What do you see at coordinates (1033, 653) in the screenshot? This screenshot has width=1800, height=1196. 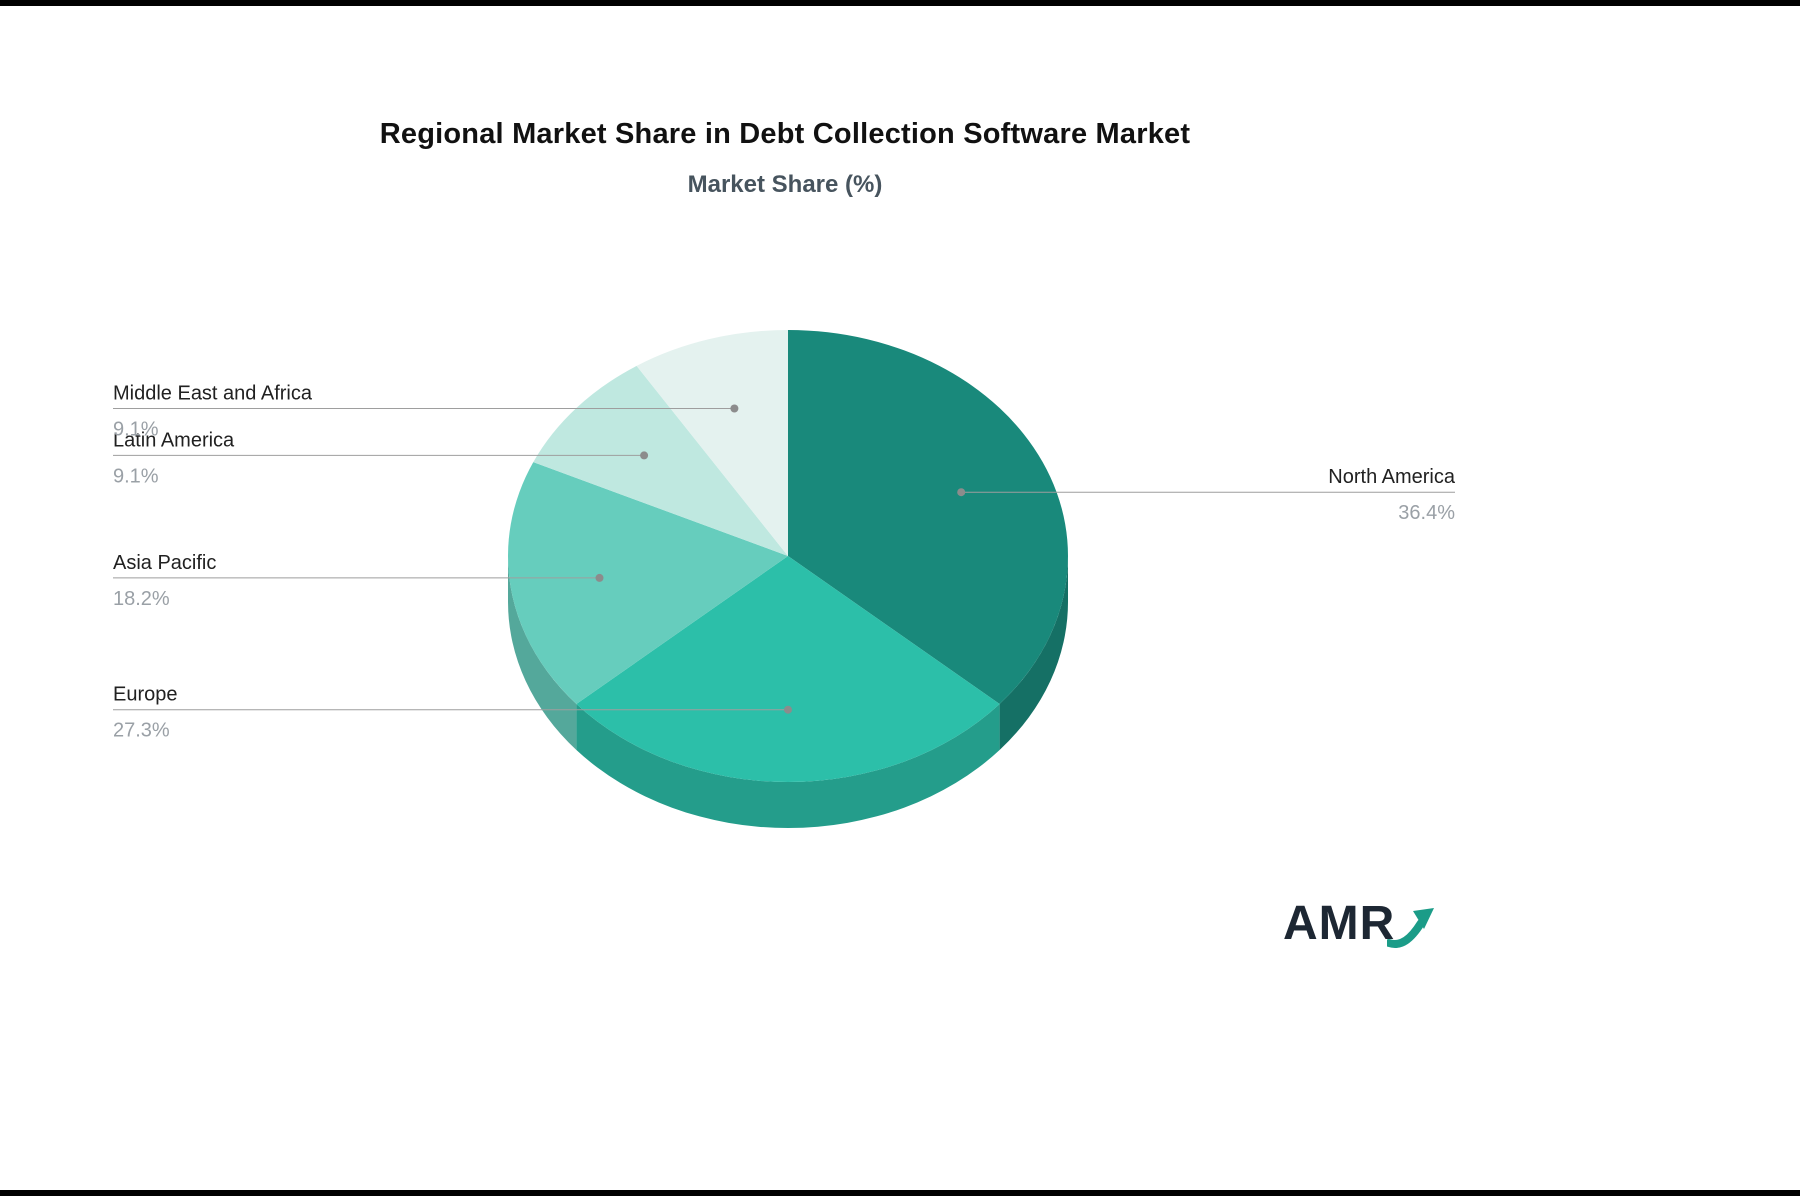 I see `pie-slice-side-north-america` at bounding box center [1033, 653].